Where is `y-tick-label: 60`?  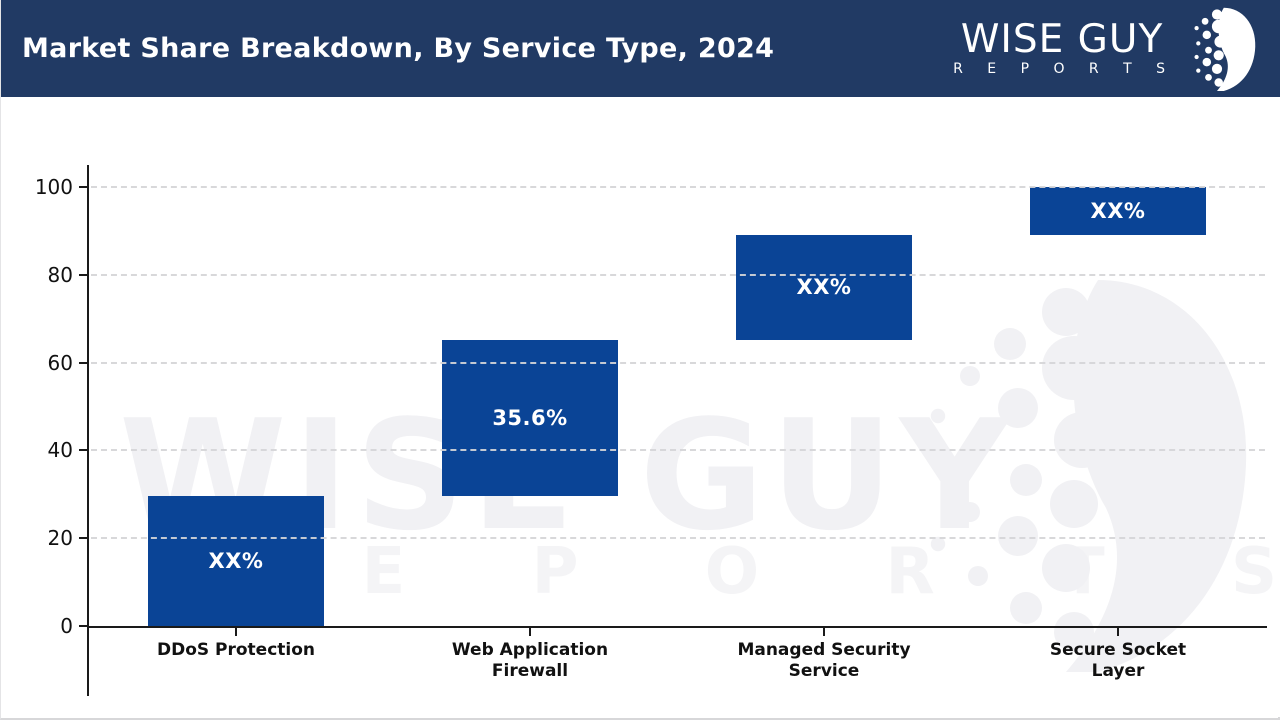
y-tick-label: 60 is located at coordinates (60, 362).